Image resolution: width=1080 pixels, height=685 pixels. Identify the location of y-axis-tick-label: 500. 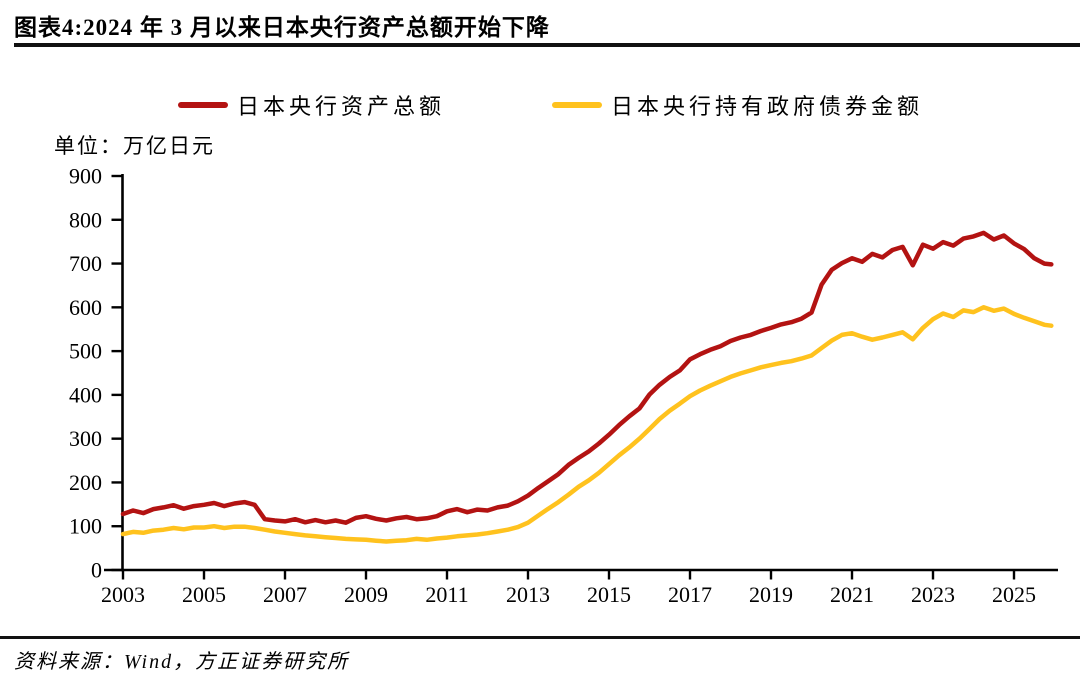
(85, 351).